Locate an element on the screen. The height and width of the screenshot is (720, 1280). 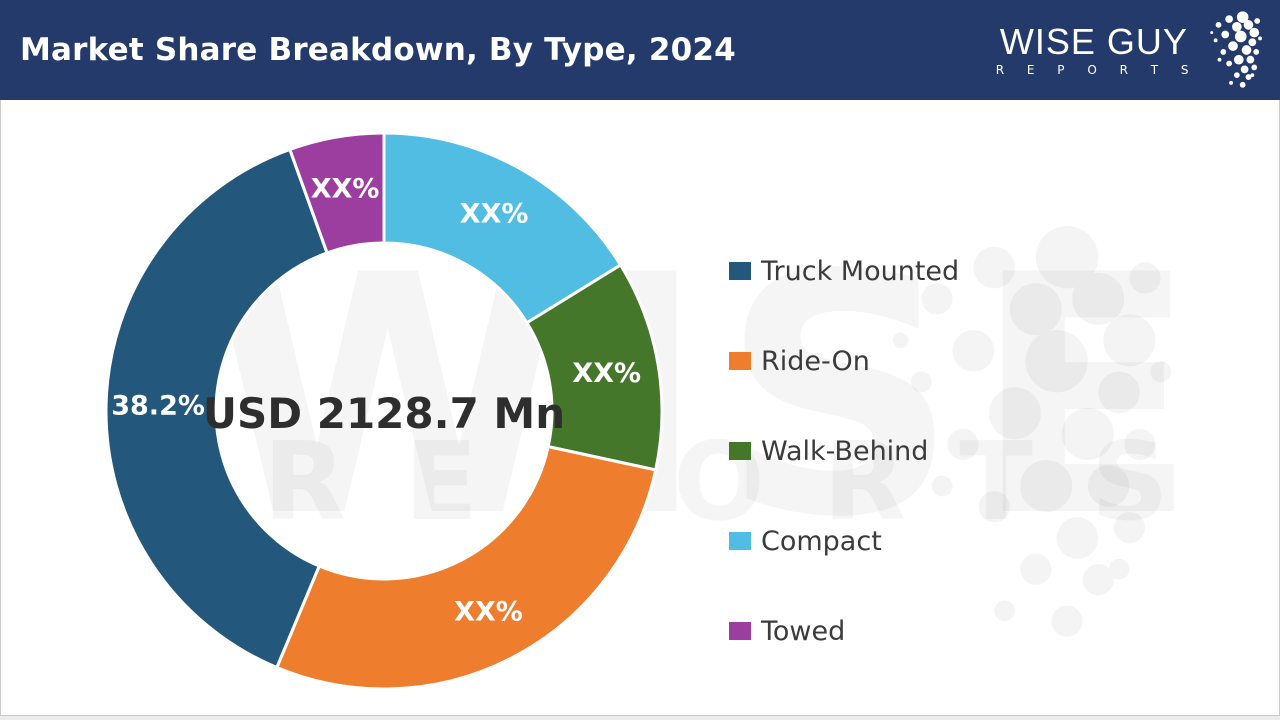
chart-center-total: USD 2128.7 Mn is located at coordinates (384, 413).